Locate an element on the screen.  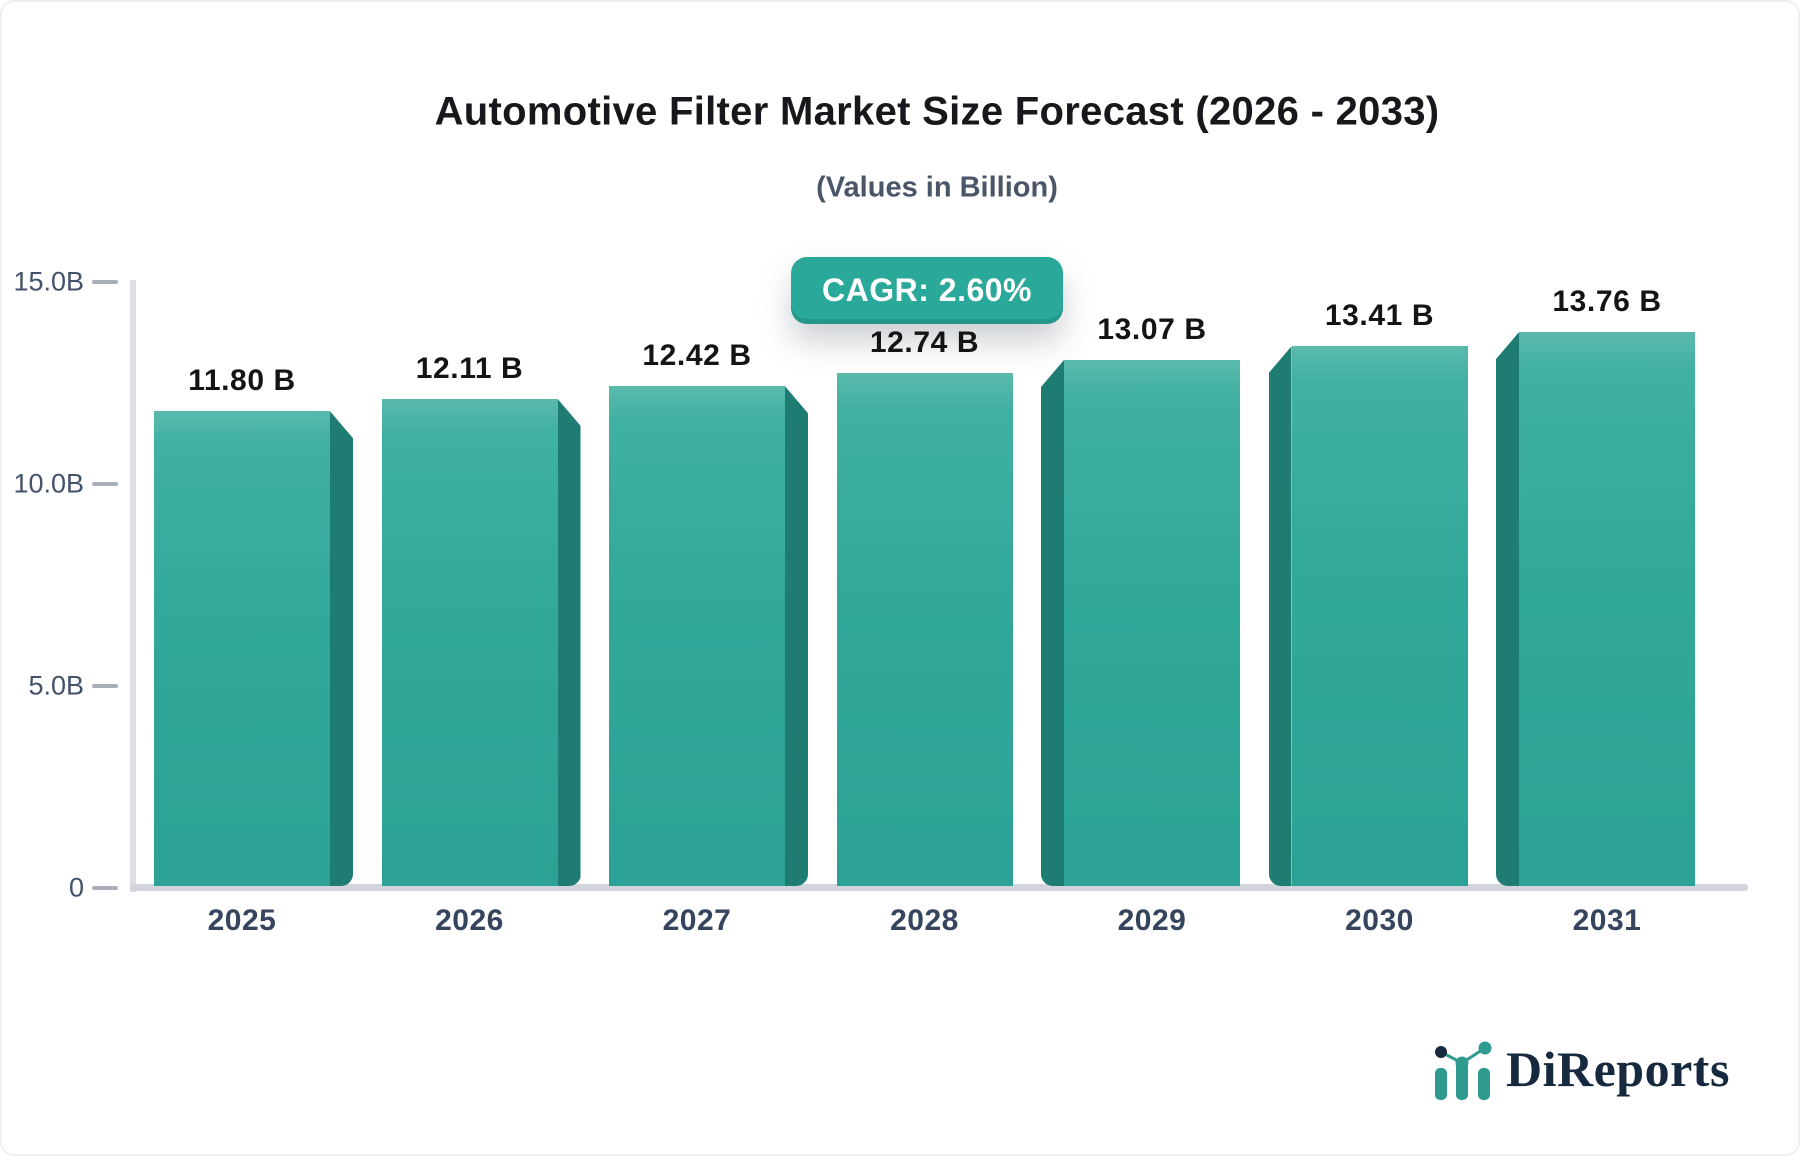
brand-logo: DiReports is located at coordinates (1581, 1069).